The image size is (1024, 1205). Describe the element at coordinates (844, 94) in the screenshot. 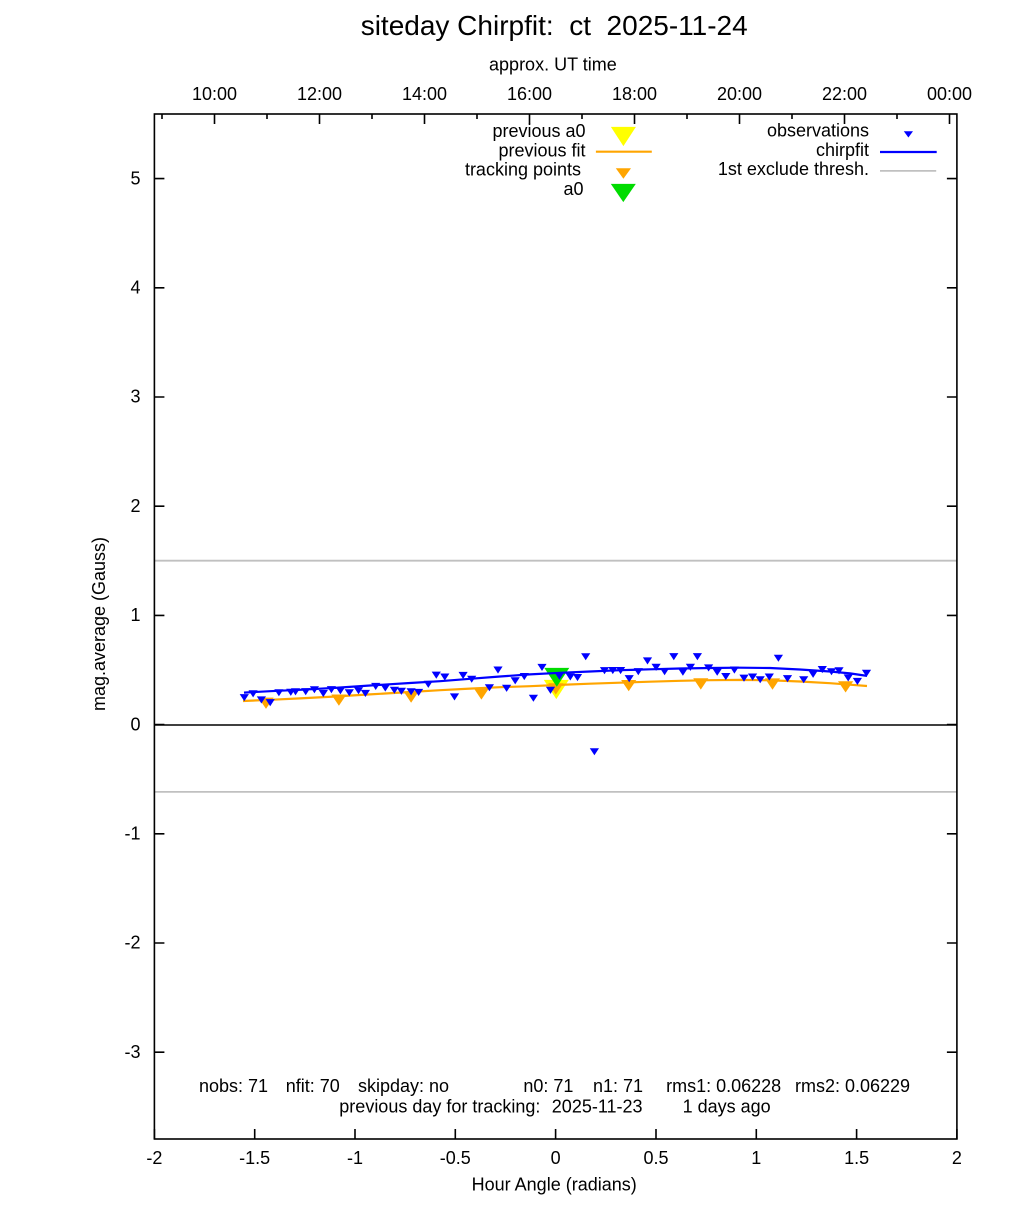

I see `svg-text: 22:00` at that location.